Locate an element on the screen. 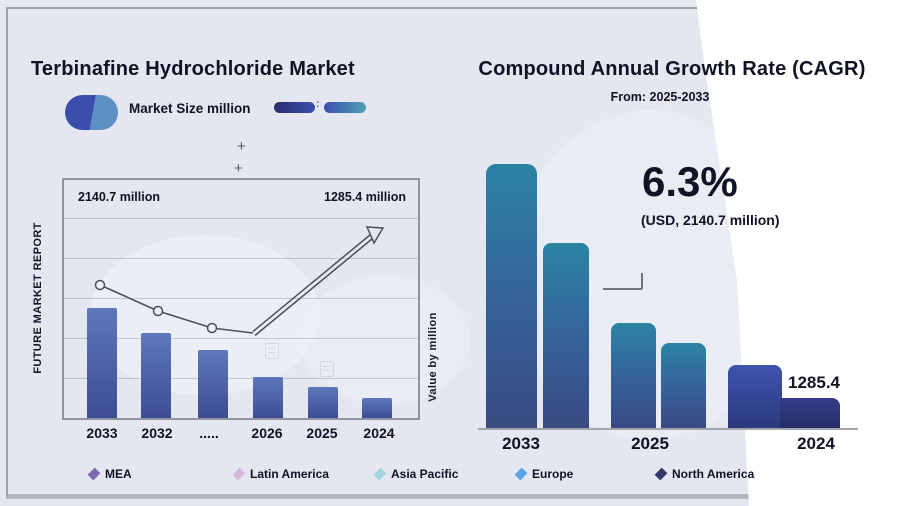 The width and height of the screenshot is (900, 506). cagr-bar-2024-primary is located at coordinates (755, 396).